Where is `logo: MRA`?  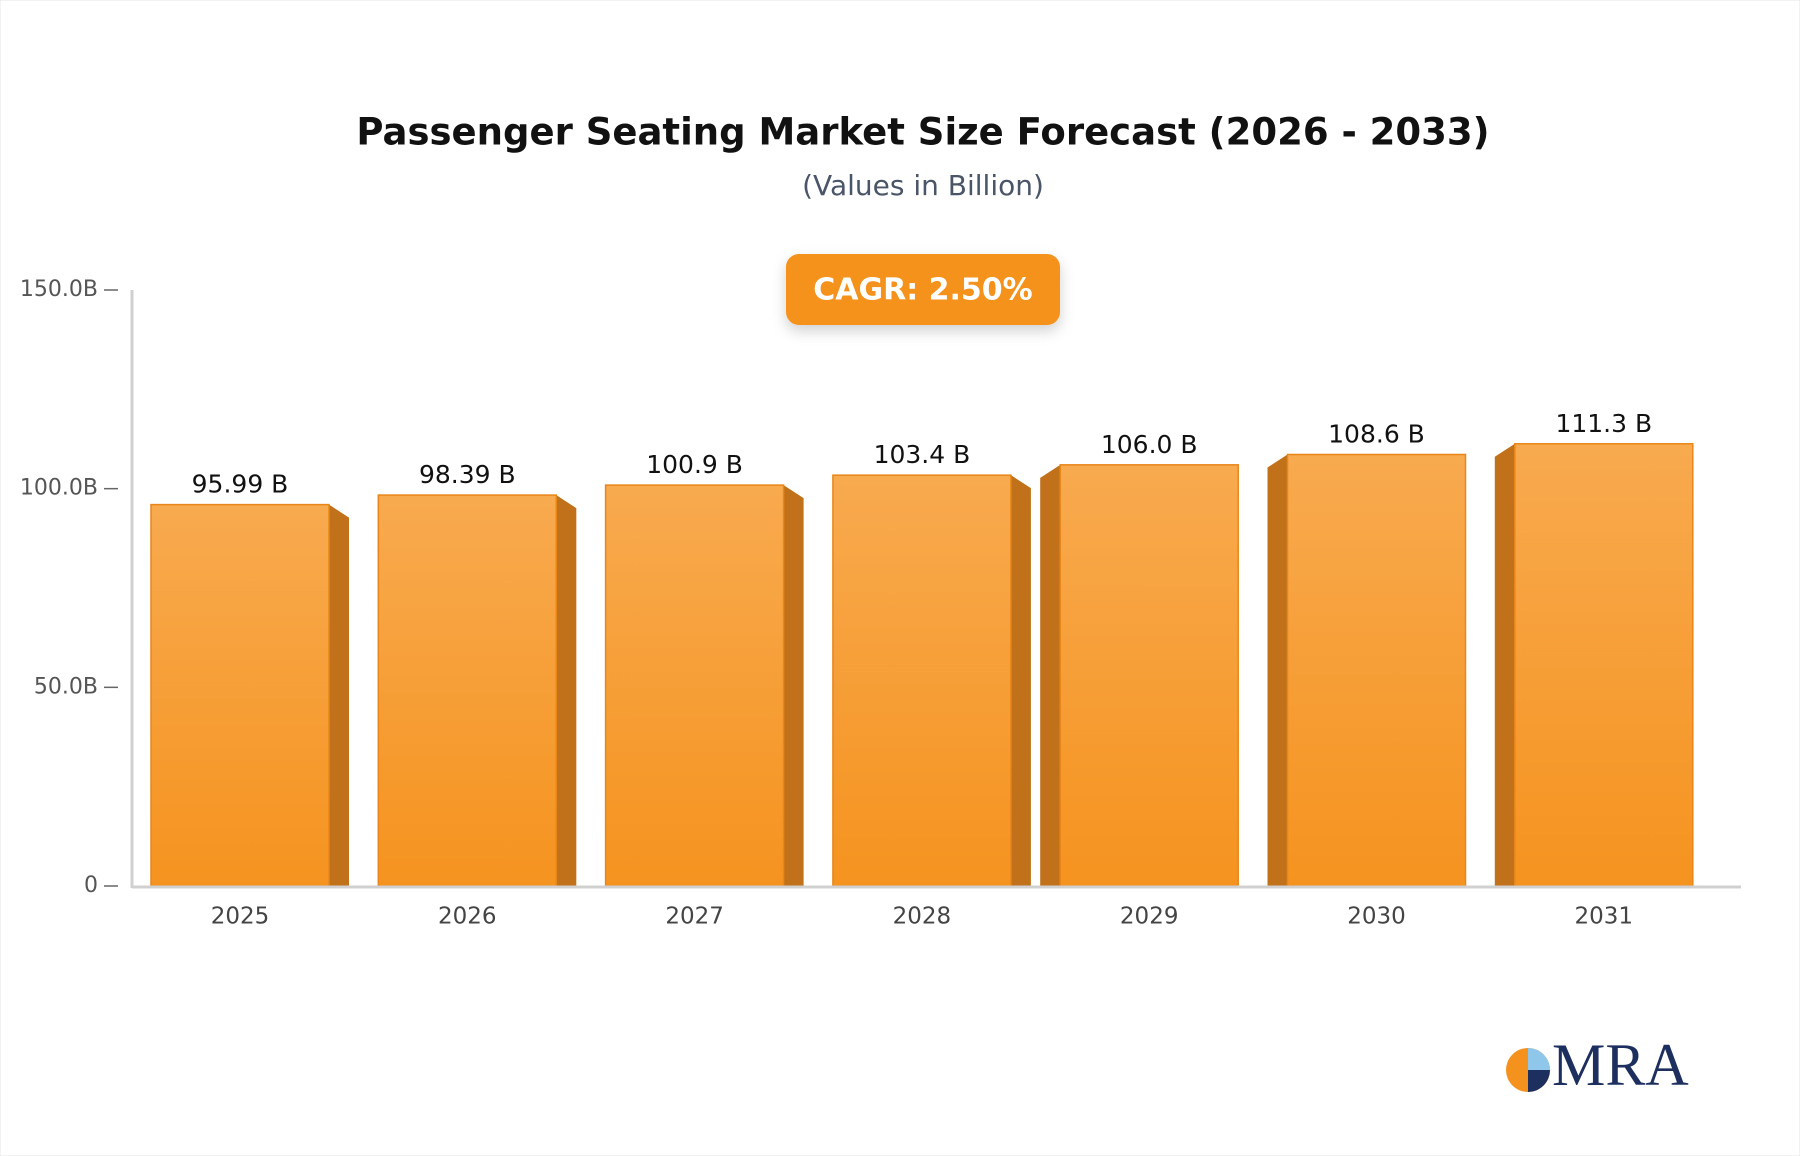 logo: MRA is located at coordinates (1597, 1065).